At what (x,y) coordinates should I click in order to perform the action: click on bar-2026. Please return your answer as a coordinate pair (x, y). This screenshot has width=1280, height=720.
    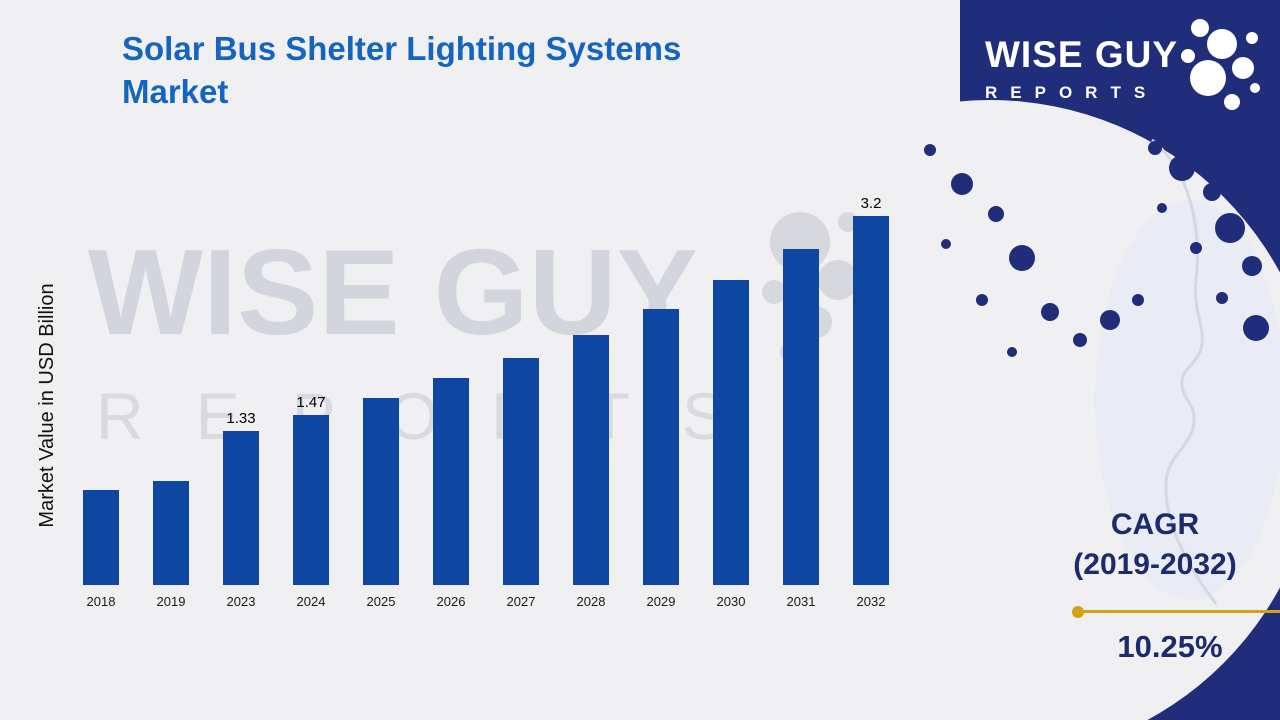
    Looking at the image, I should click on (451, 481).